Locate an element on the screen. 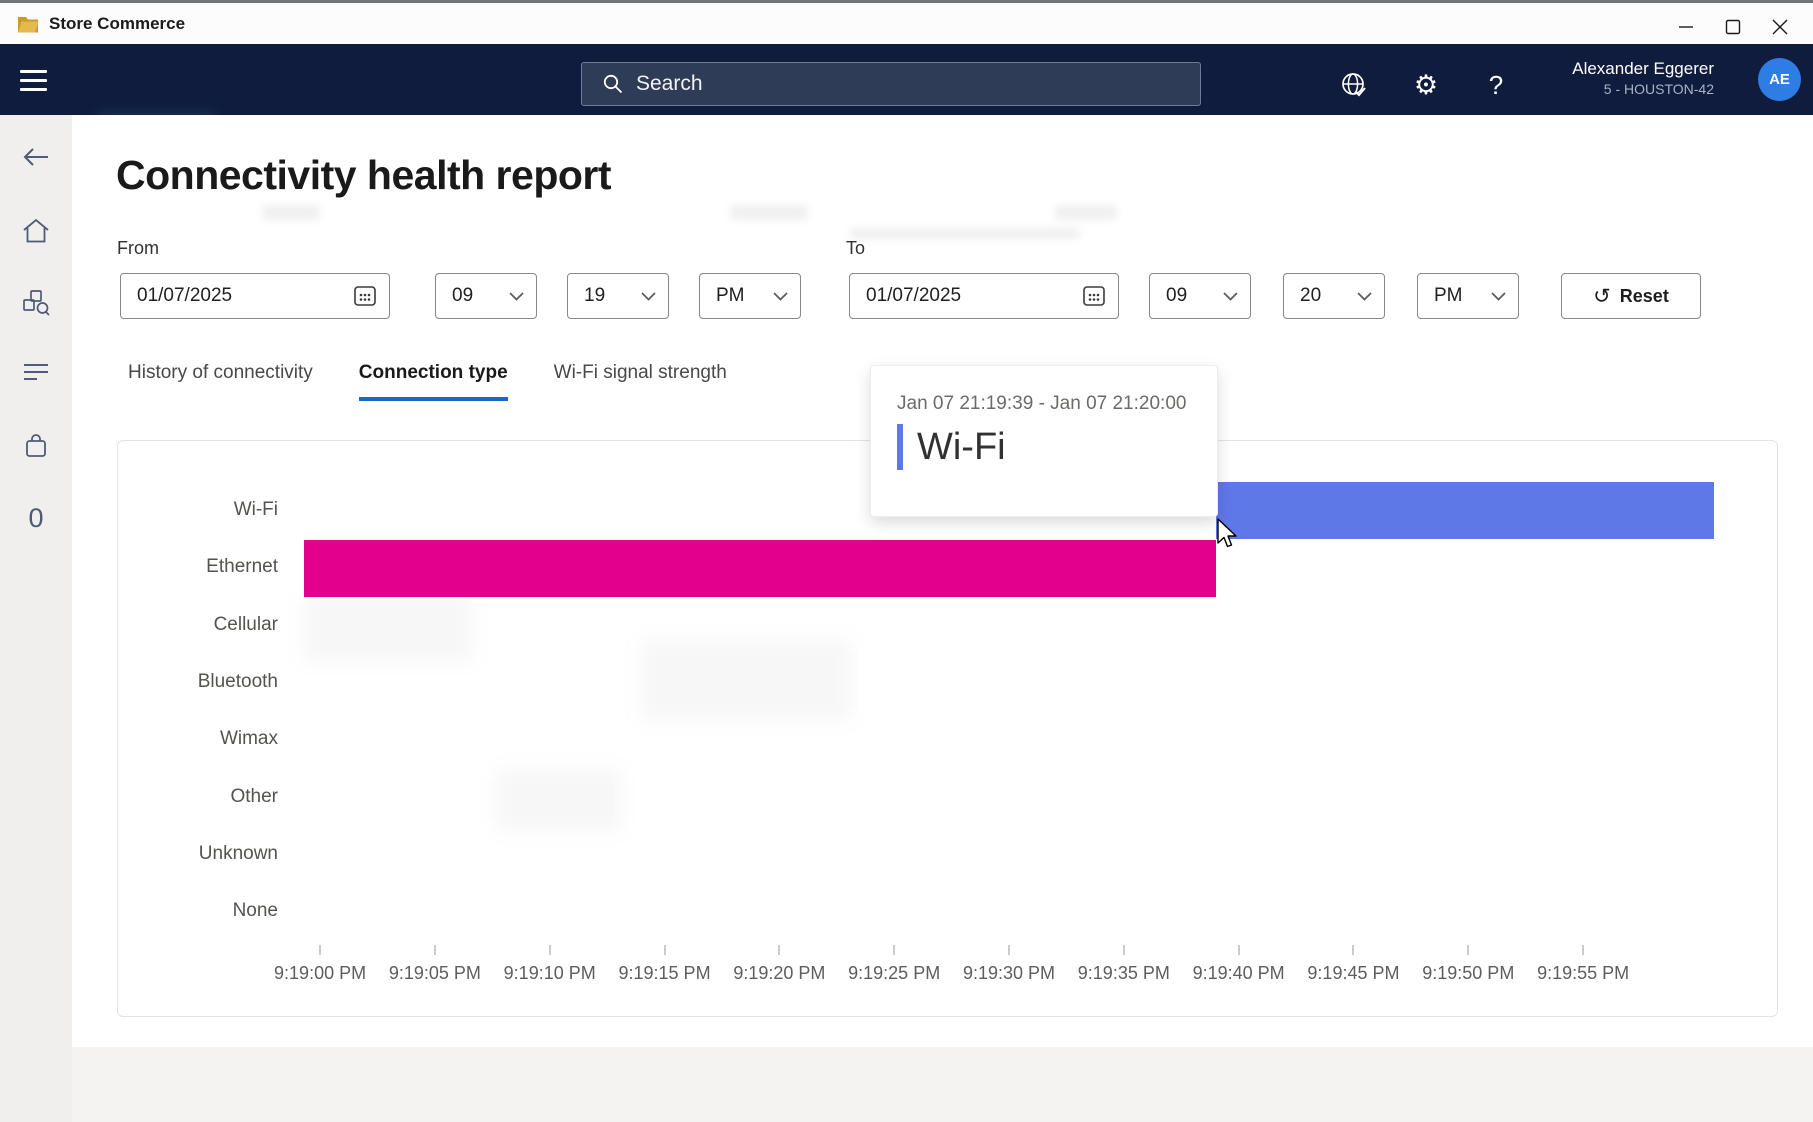  tab-history-of-connectivity: History of connectivity is located at coordinates (220, 372).